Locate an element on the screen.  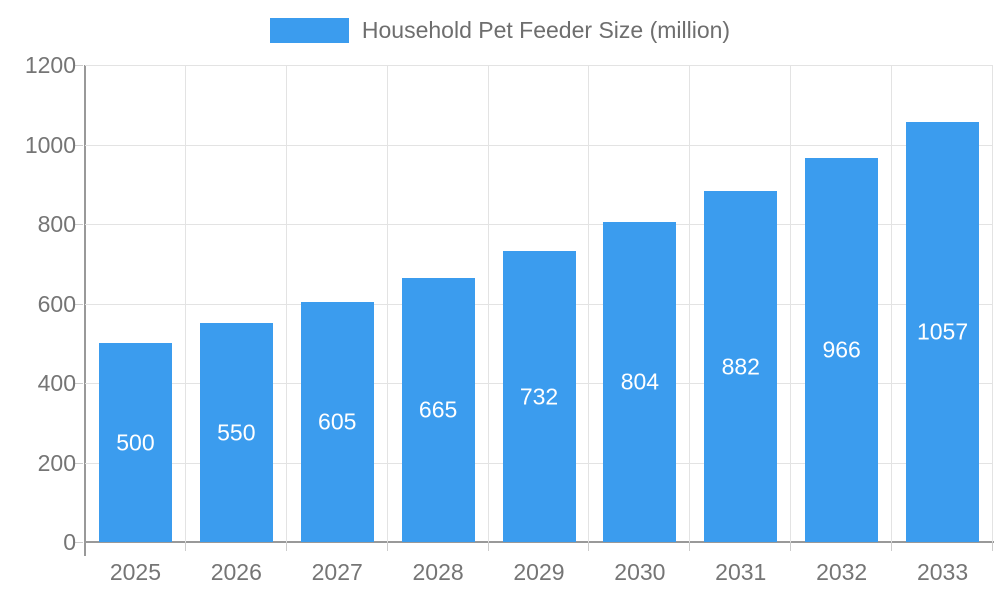
bar-2026: 550 is located at coordinates (236, 432).